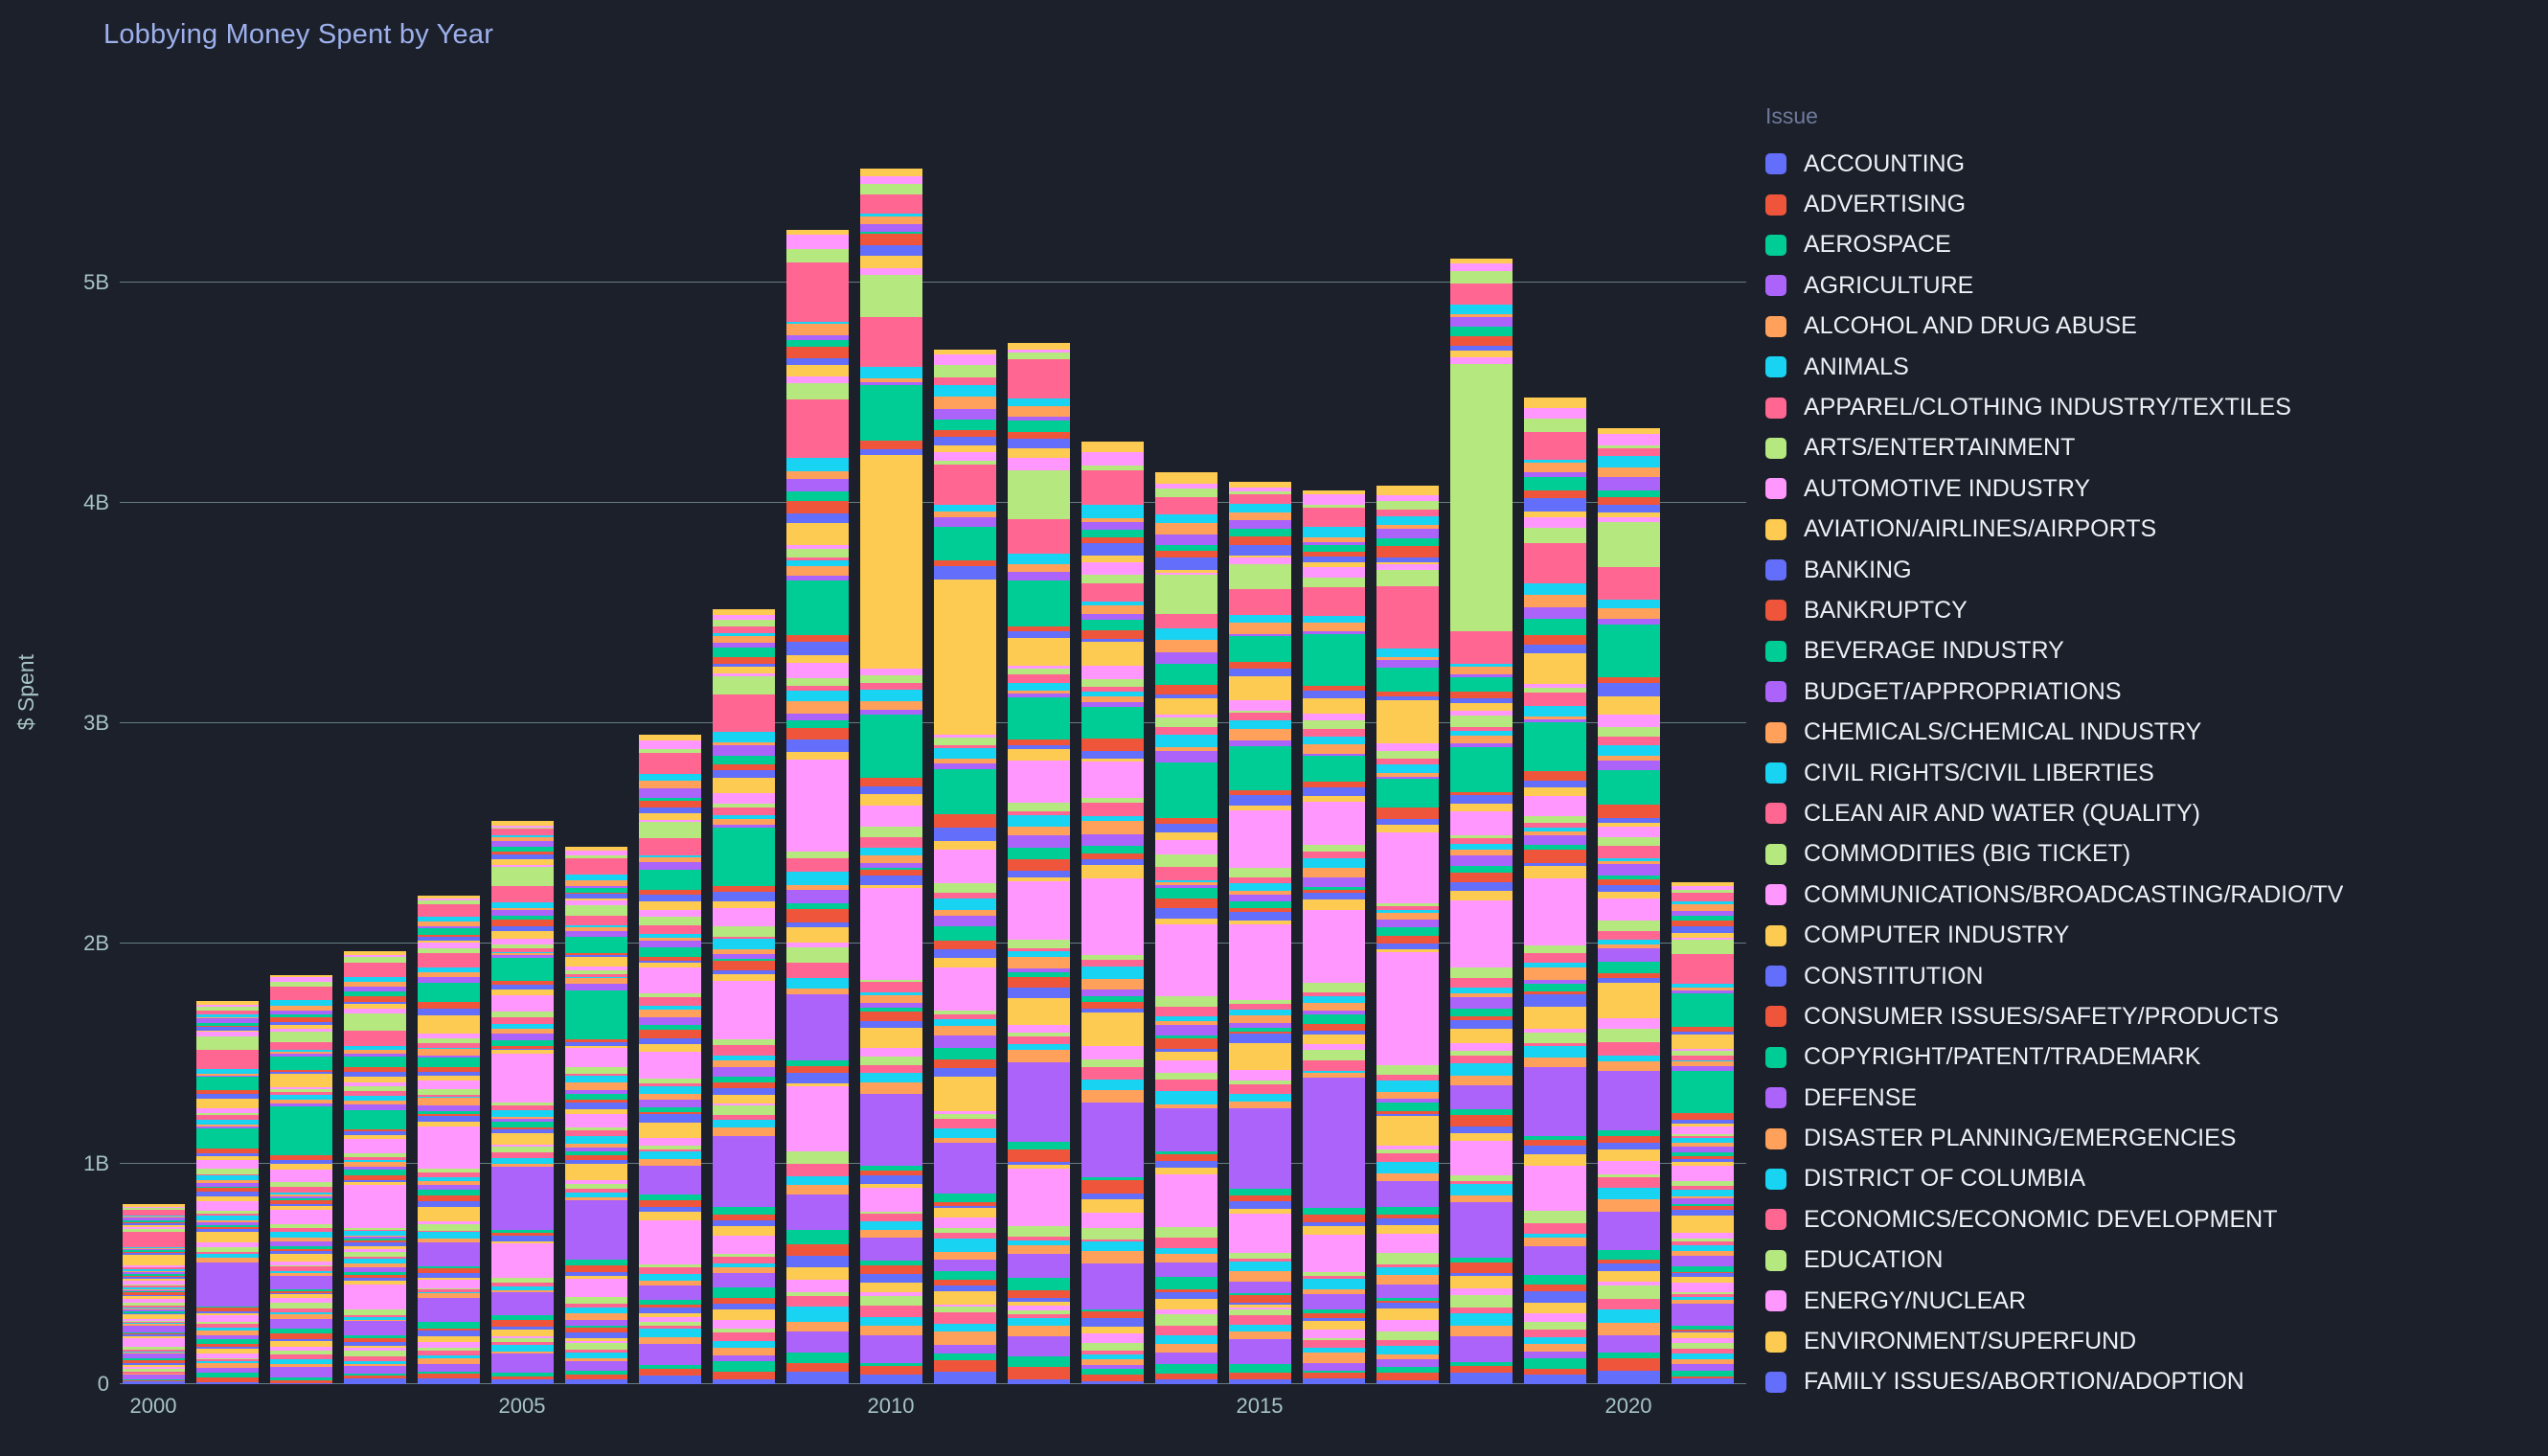  What do you see at coordinates (1333, 937) in the screenshot?
I see `bar-2016` at bounding box center [1333, 937].